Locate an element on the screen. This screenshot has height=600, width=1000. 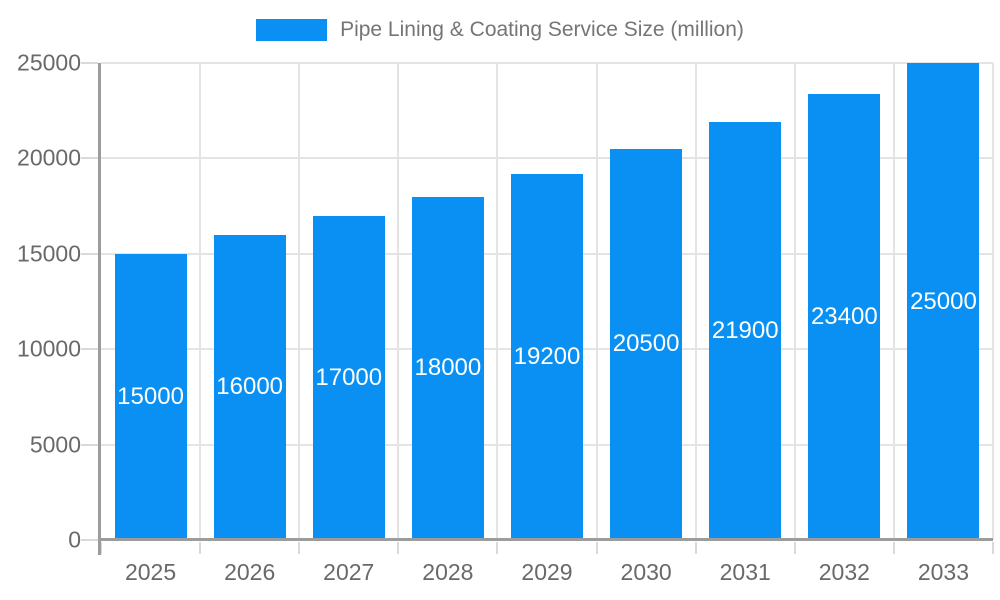
bar-2029: 19200 is located at coordinates (547, 356).